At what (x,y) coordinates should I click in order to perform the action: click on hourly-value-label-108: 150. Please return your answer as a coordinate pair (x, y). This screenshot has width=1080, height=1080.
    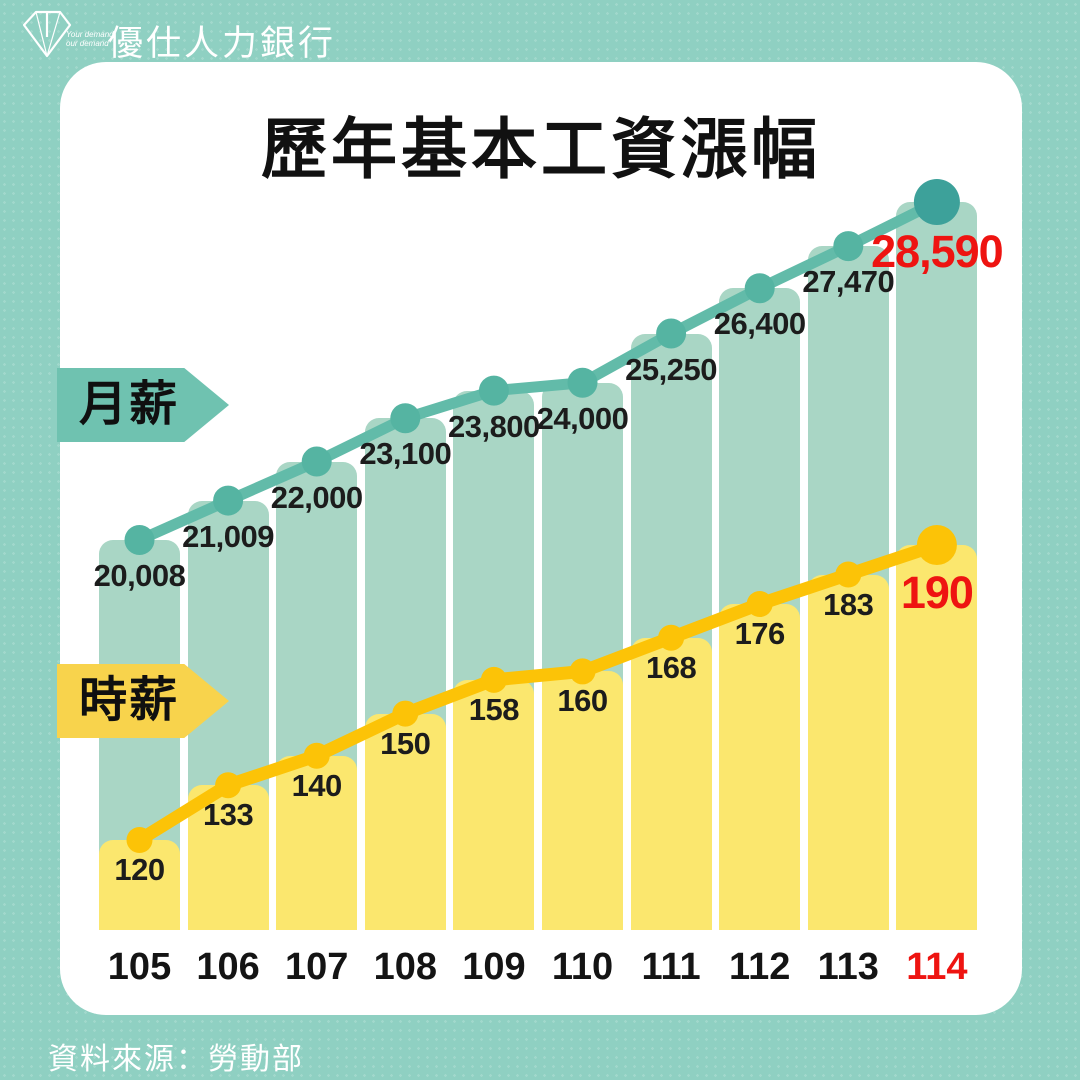
    Looking at the image, I should click on (405, 743).